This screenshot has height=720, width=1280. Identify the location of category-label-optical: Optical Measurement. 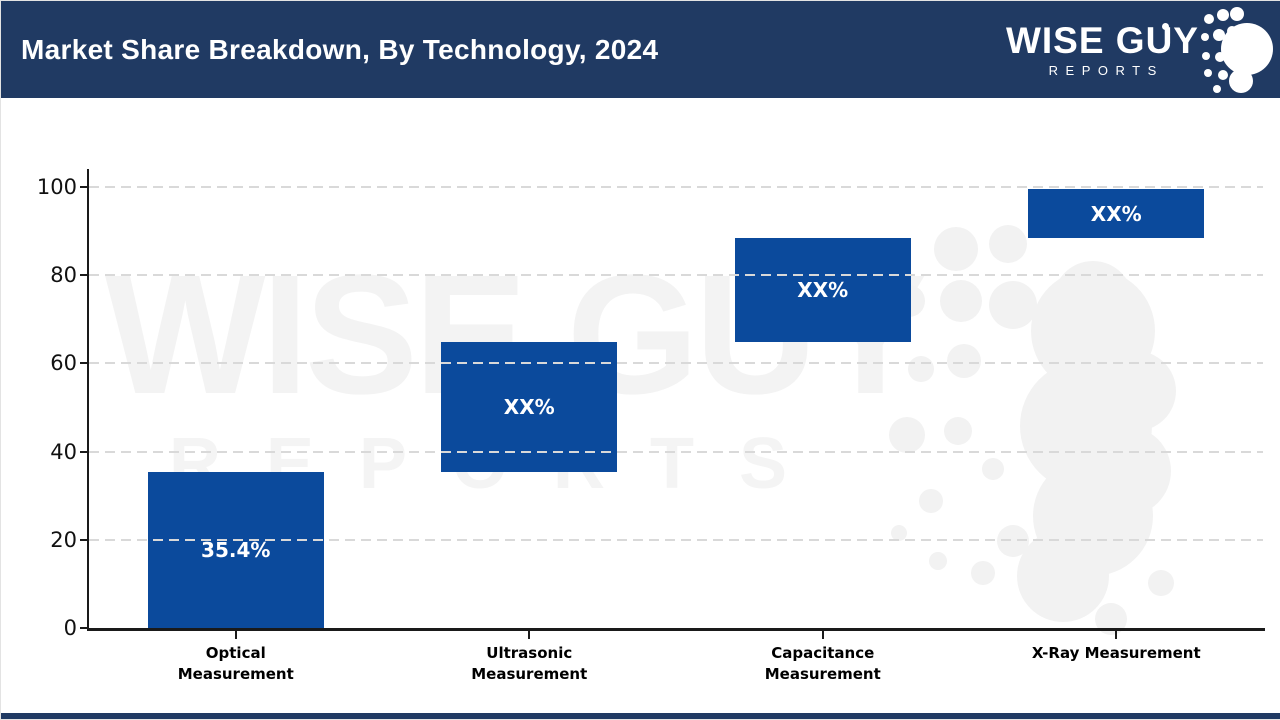
(236, 664).